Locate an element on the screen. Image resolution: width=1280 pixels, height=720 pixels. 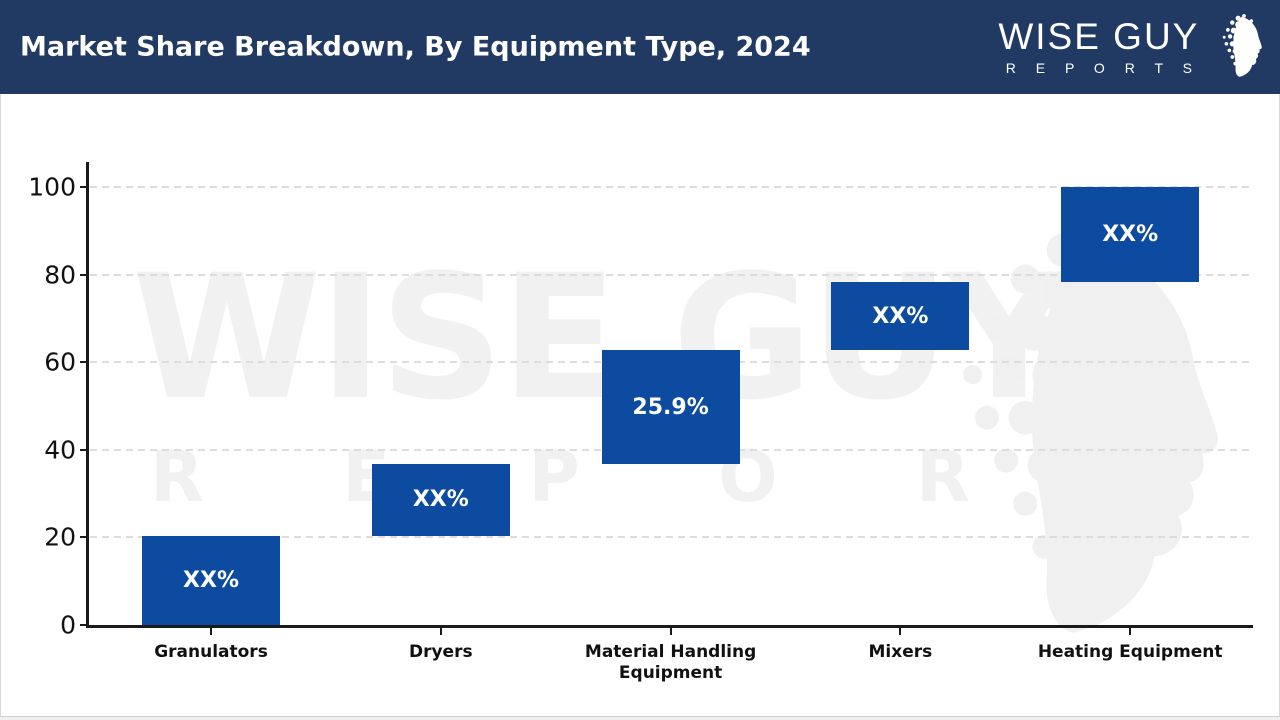
x-tick-granulators is located at coordinates (211, 631).